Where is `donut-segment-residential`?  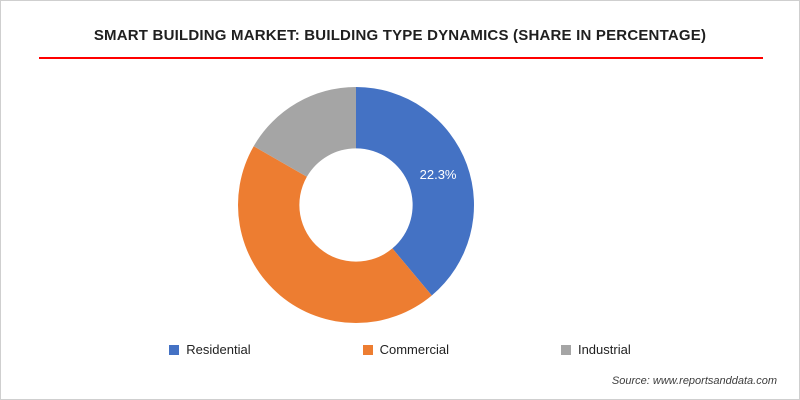 donut-segment-residential is located at coordinates (415, 191).